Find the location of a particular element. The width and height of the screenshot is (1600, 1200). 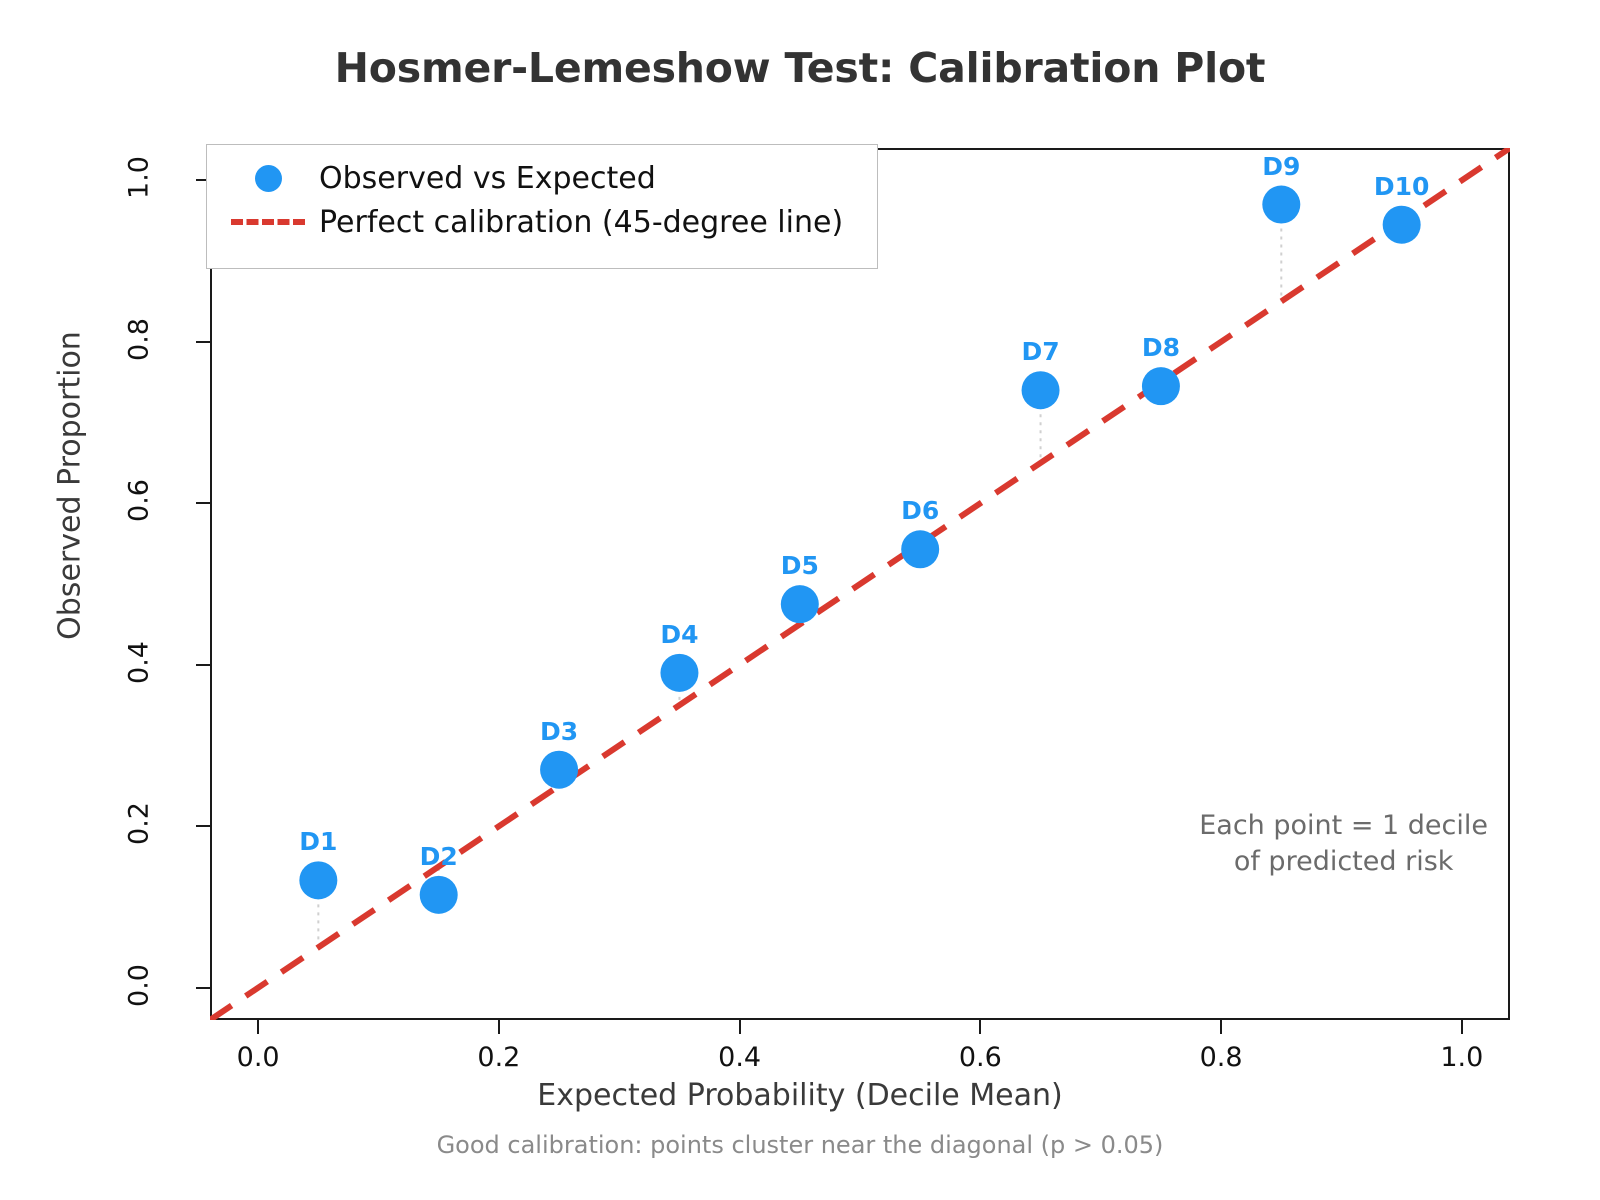

legend-label-perfect-calibration: Perfect calibration (45-degree line) is located at coordinates (581, 222).